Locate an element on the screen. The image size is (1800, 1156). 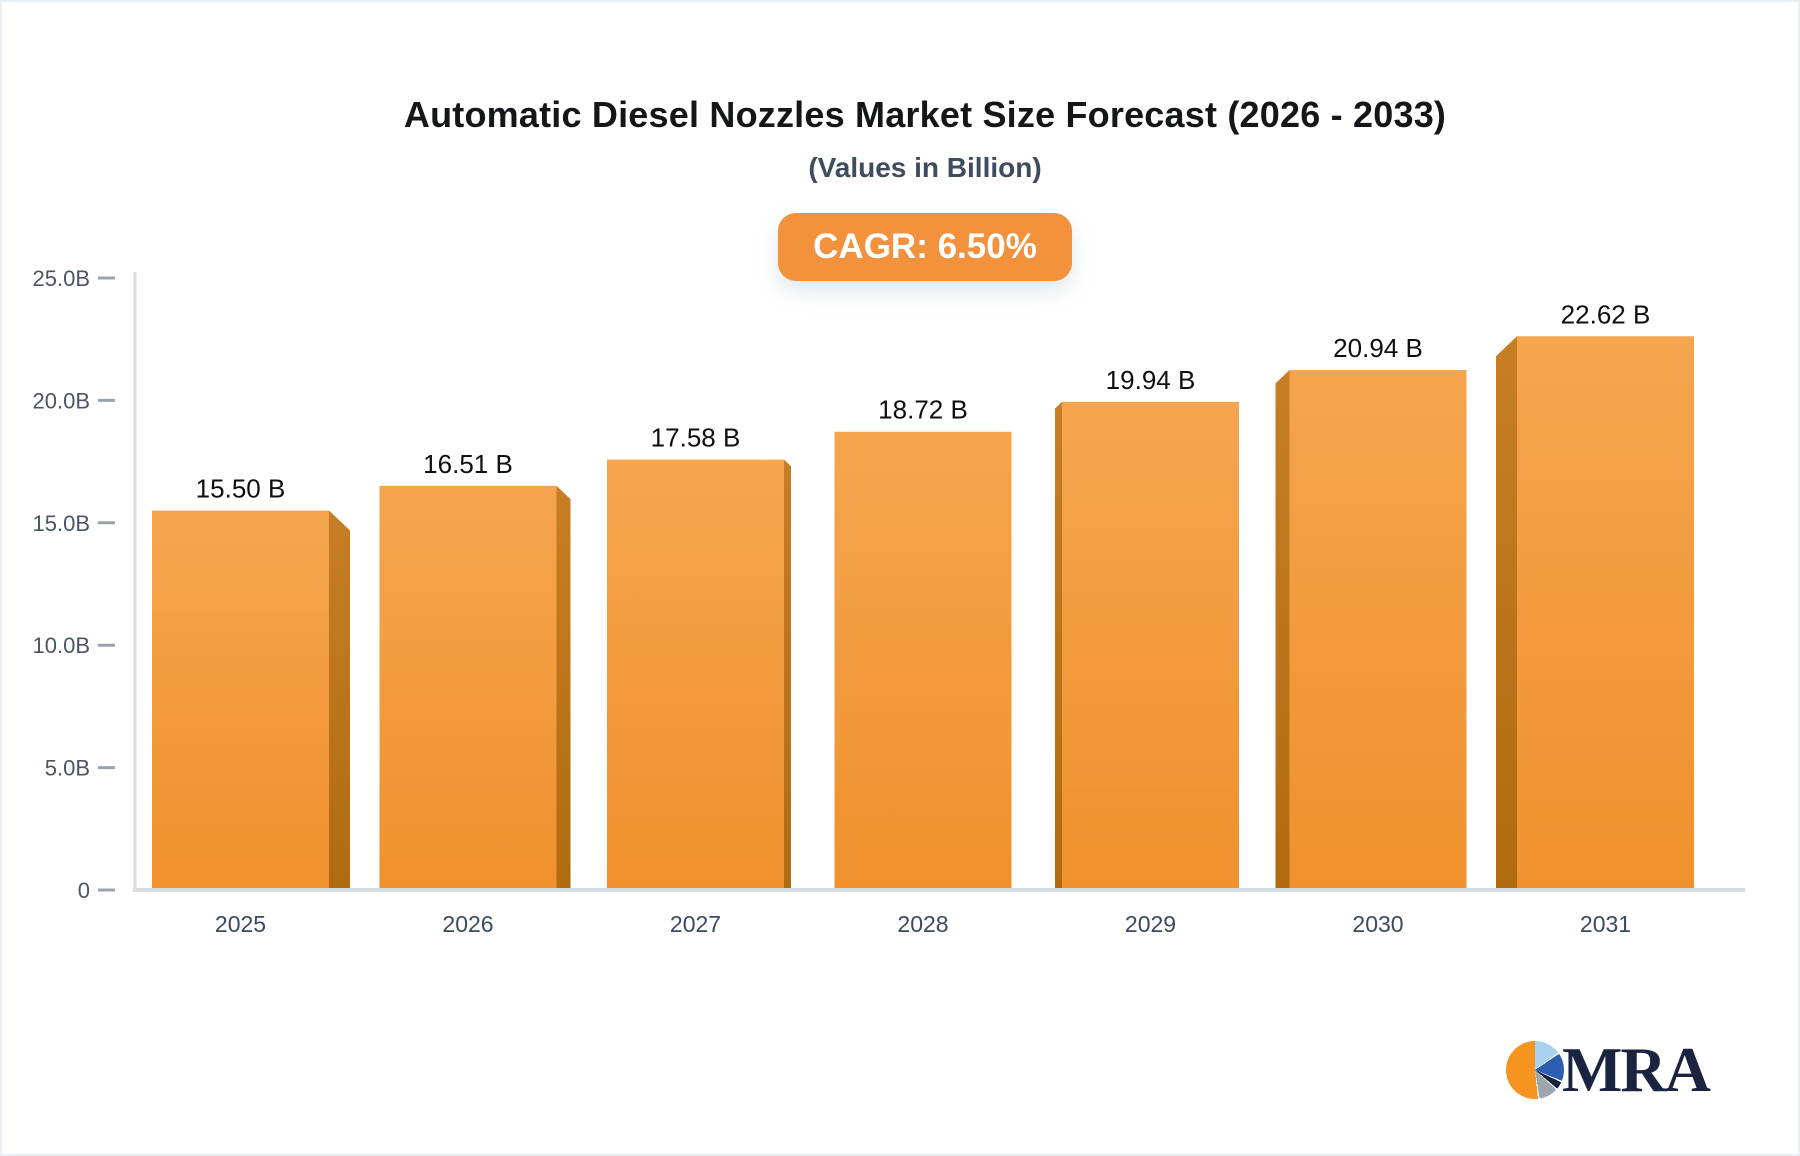
cagr-badge: CAGR: 6.50% is located at coordinates (925, 247).